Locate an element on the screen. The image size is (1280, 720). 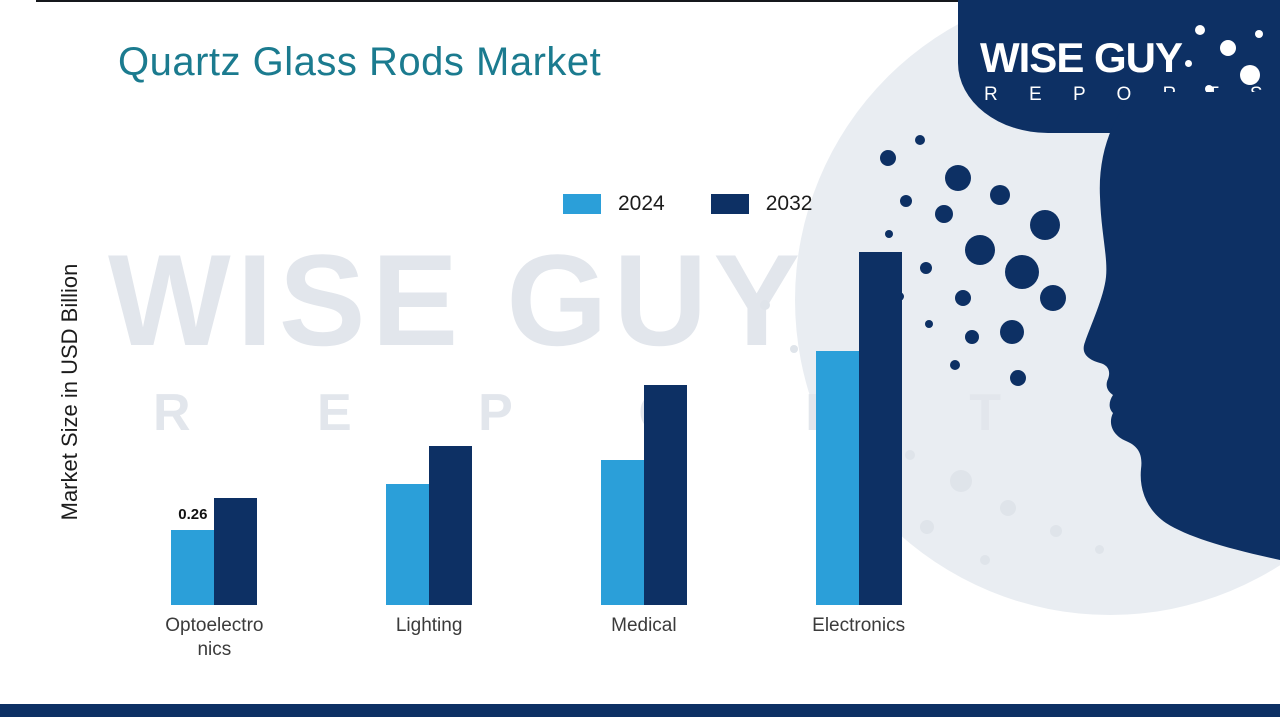
footer-bar is located at coordinates (640, 710).